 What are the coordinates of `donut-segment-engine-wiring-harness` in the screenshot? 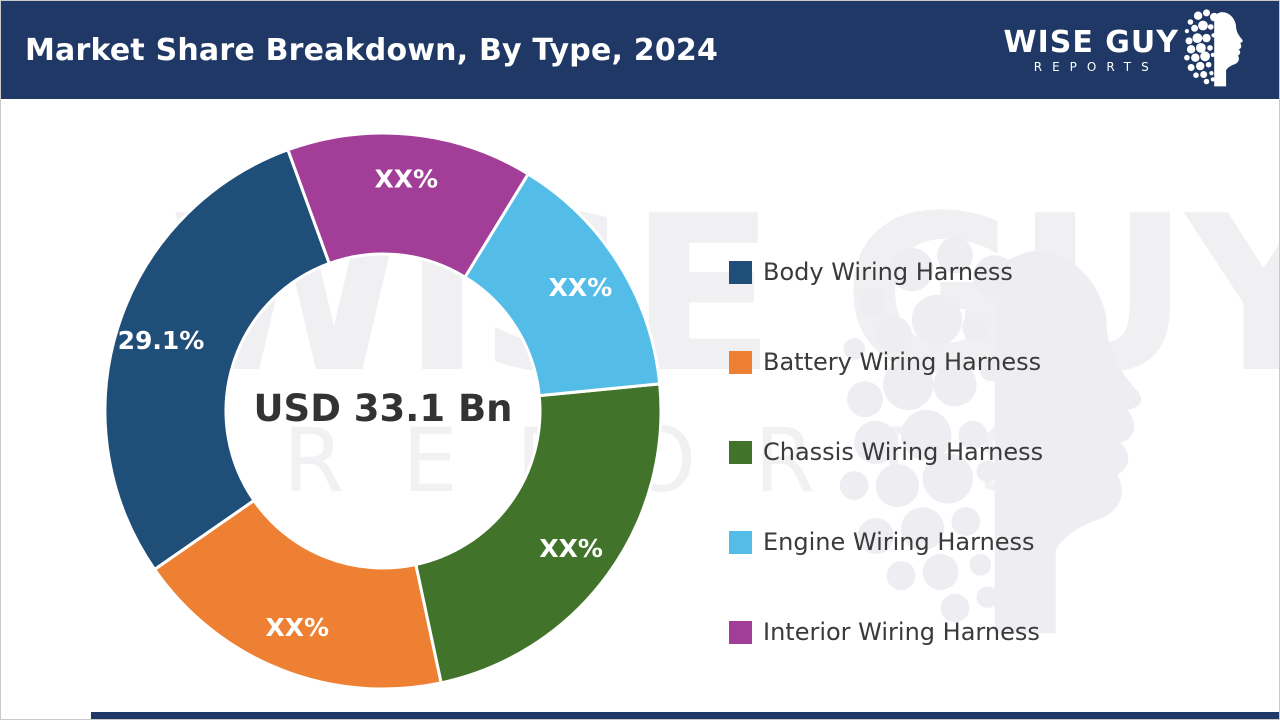 It's located at (562, 285).